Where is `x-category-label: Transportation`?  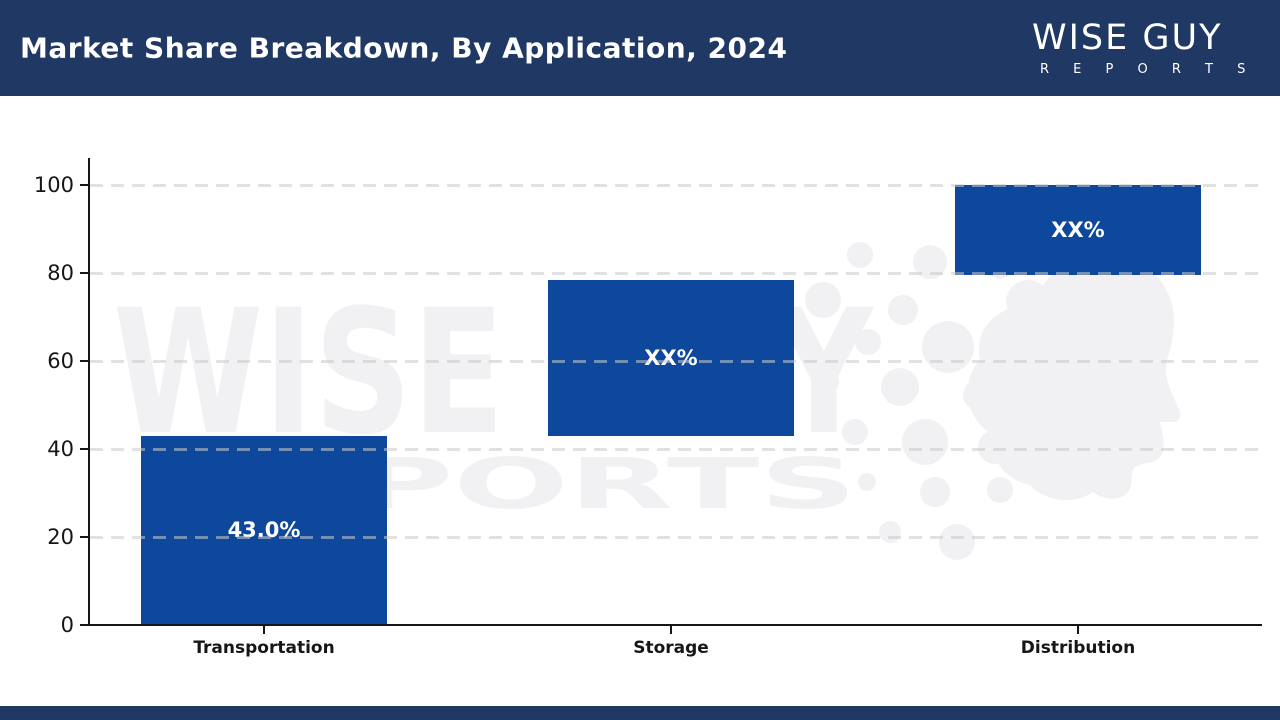 x-category-label: Transportation is located at coordinates (264, 648).